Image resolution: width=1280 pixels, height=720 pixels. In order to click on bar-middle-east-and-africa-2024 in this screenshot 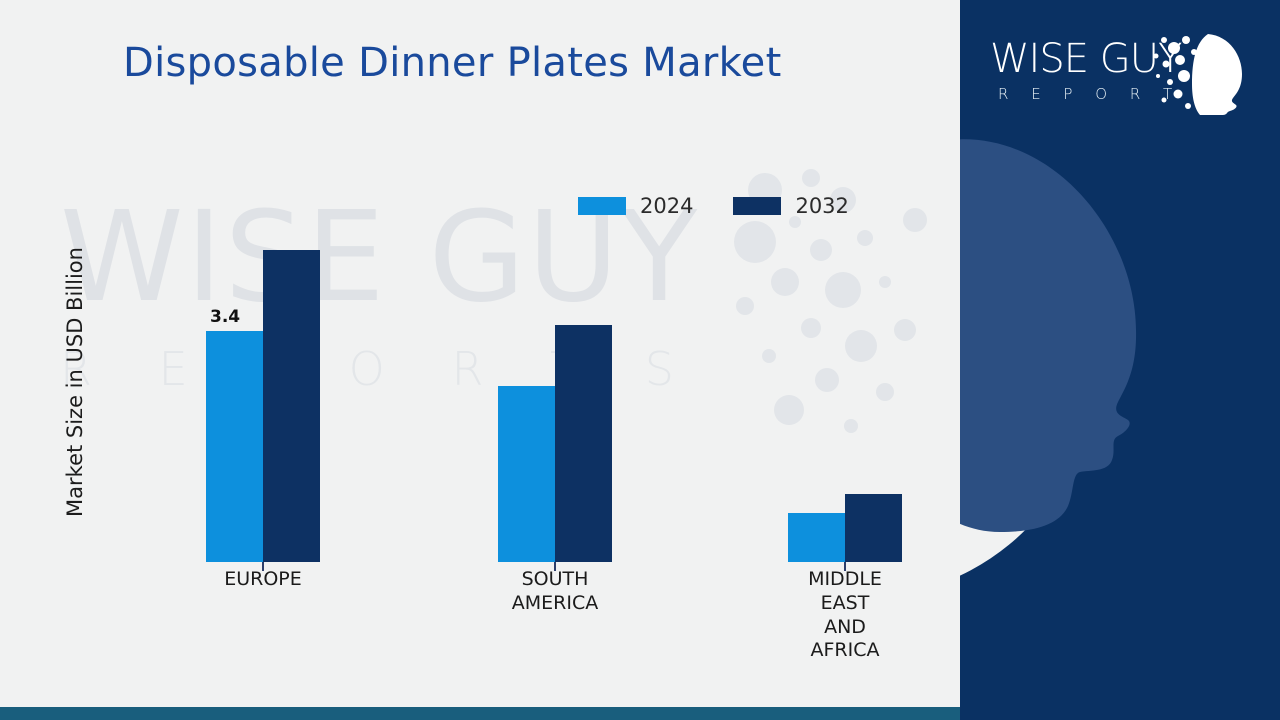, I will do `click(816, 537)`.